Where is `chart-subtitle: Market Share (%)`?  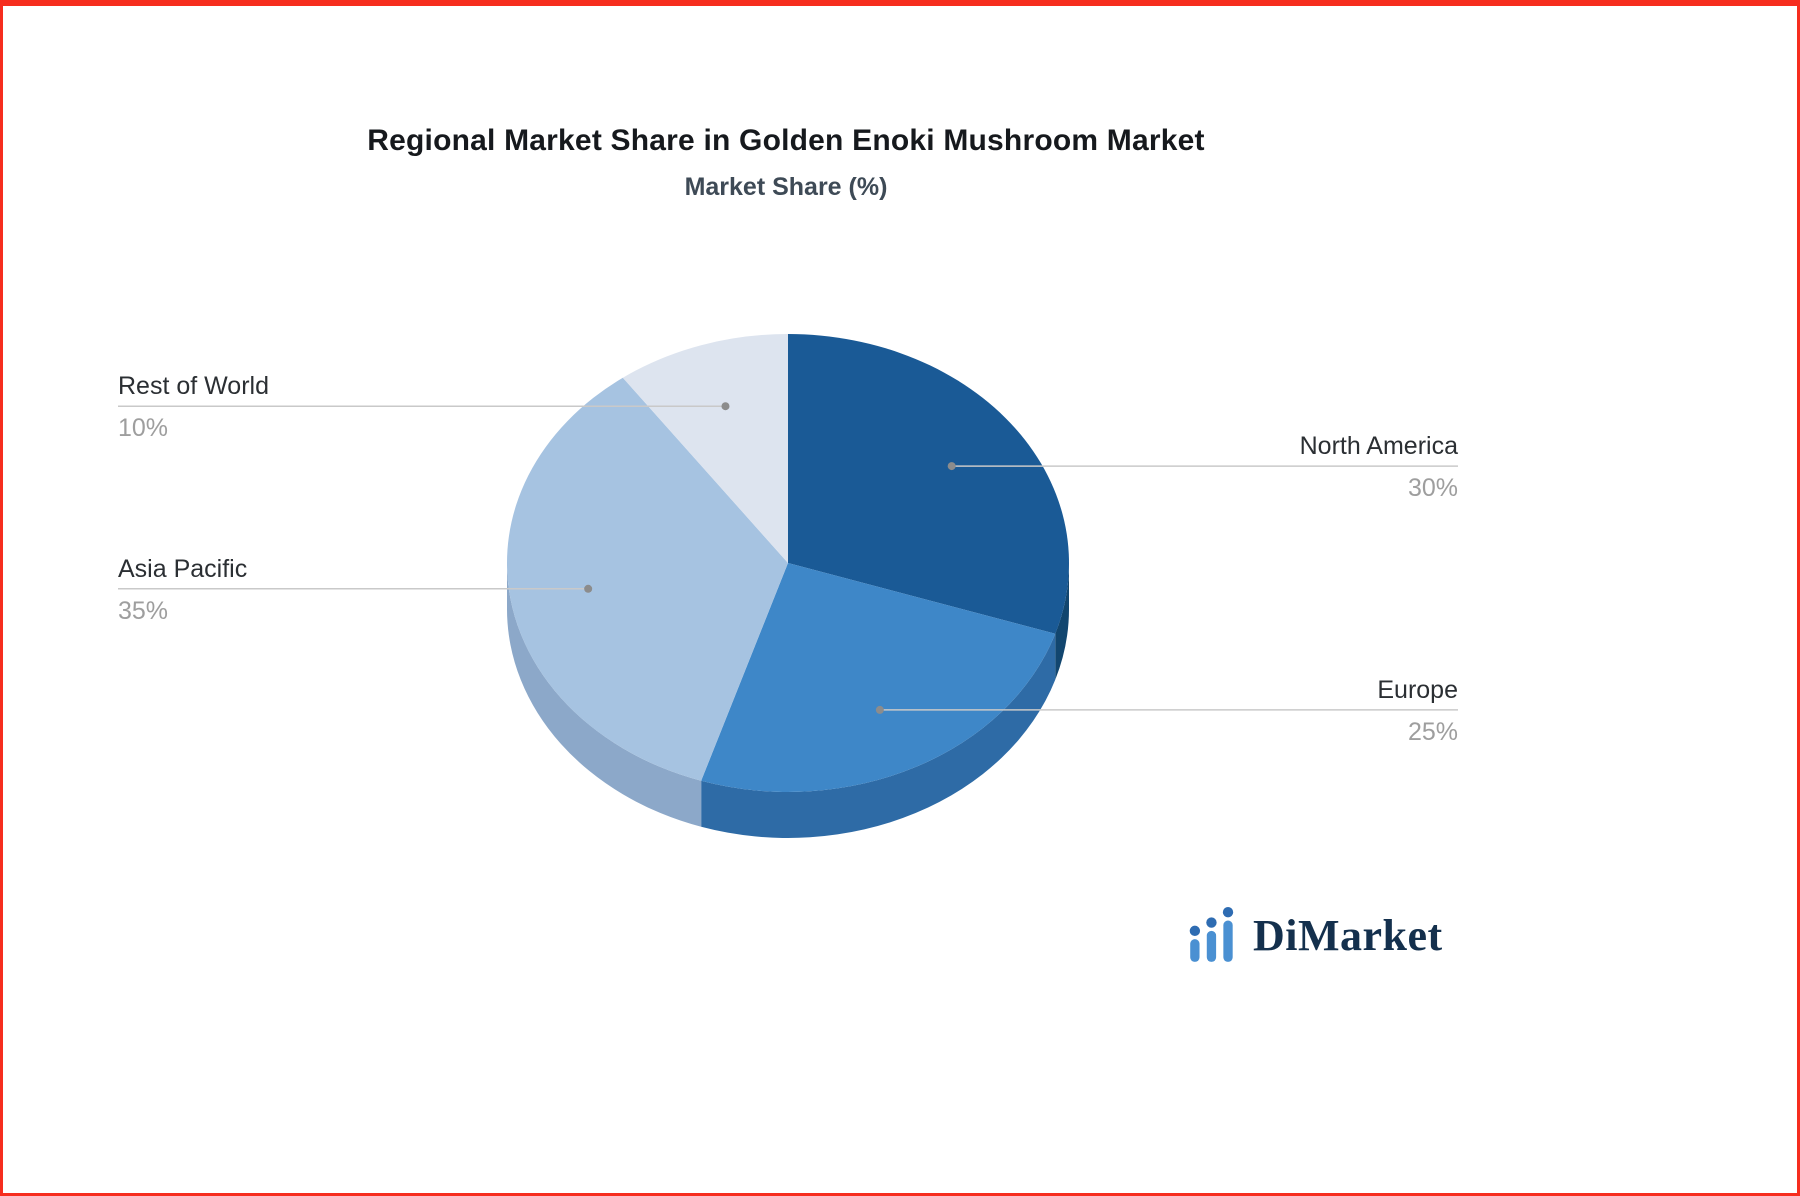
chart-subtitle: Market Share (%) is located at coordinates (786, 187).